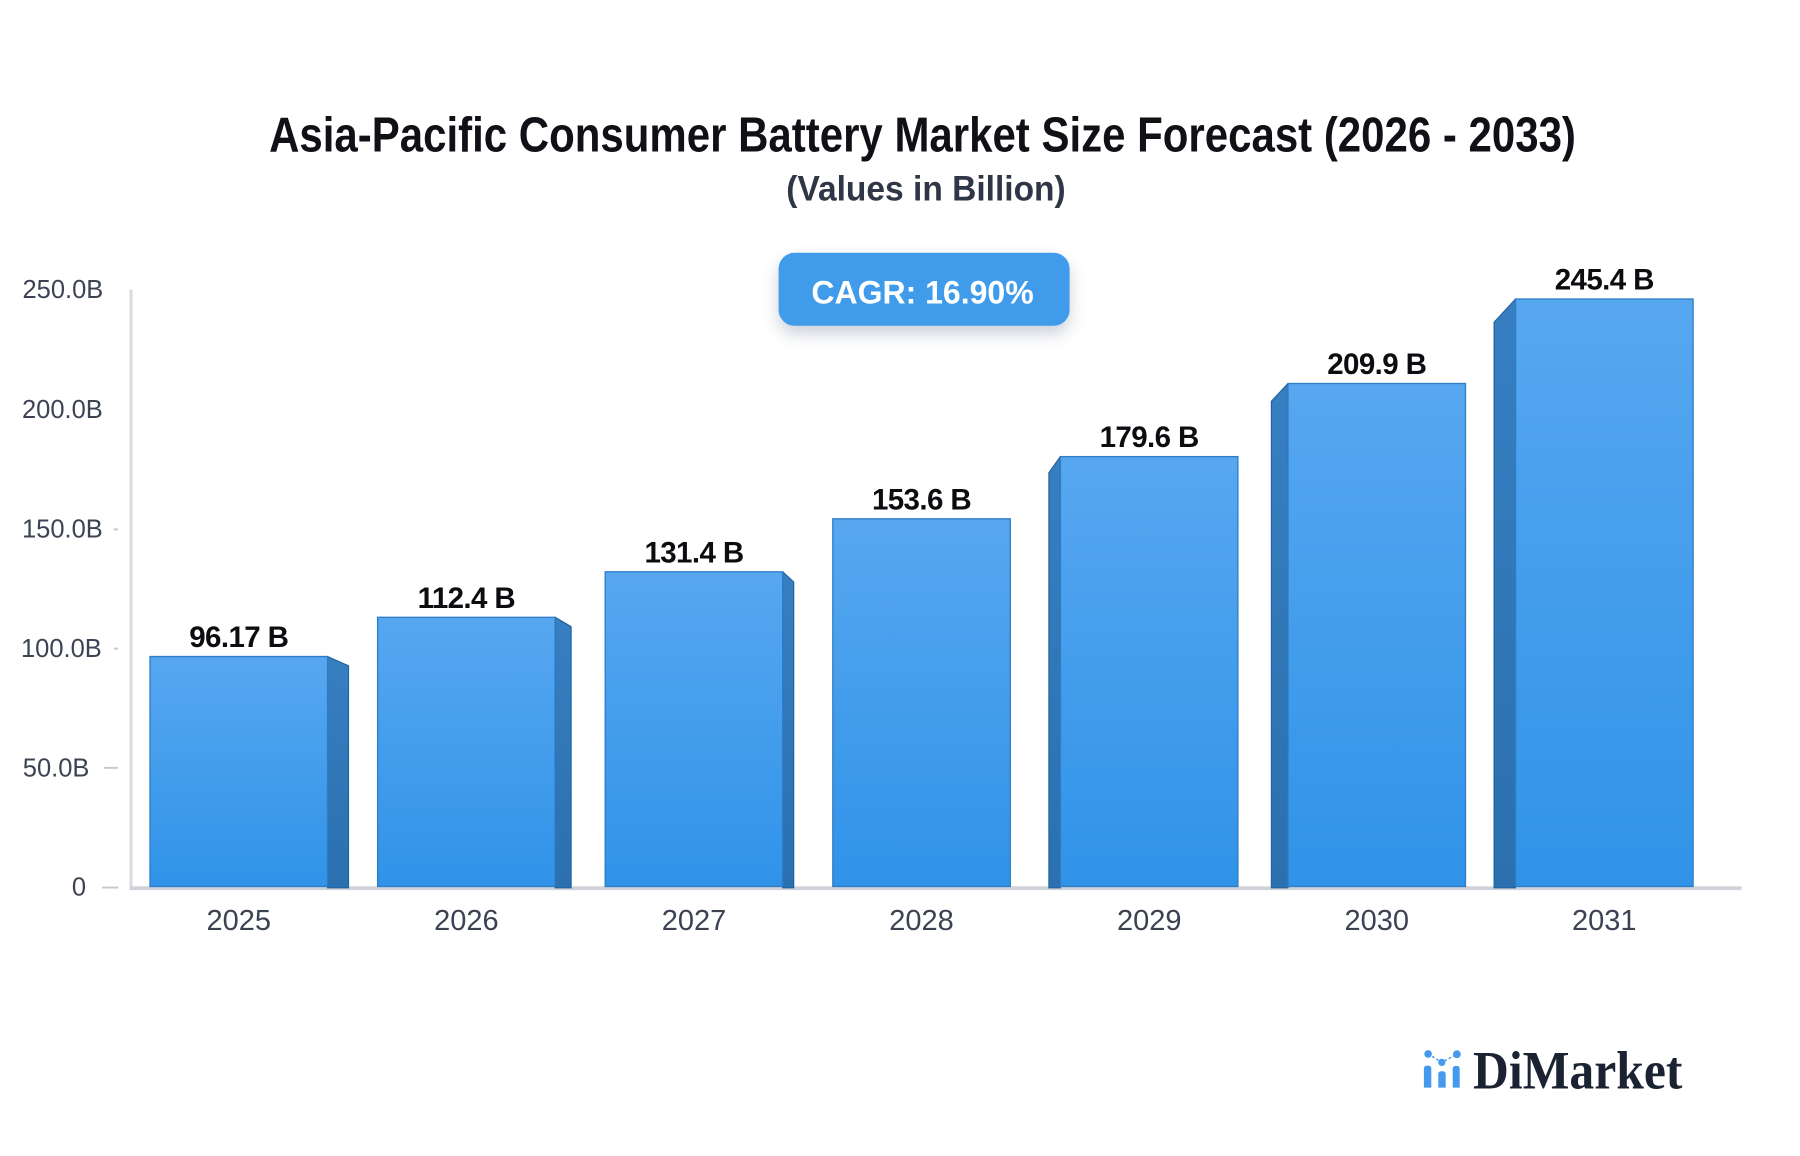 The height and width of the screenshot is (1156, 1800). Describe the element at coordinates (1149, 921) in the screenshot. I see `svg-text: 2029` at that location.